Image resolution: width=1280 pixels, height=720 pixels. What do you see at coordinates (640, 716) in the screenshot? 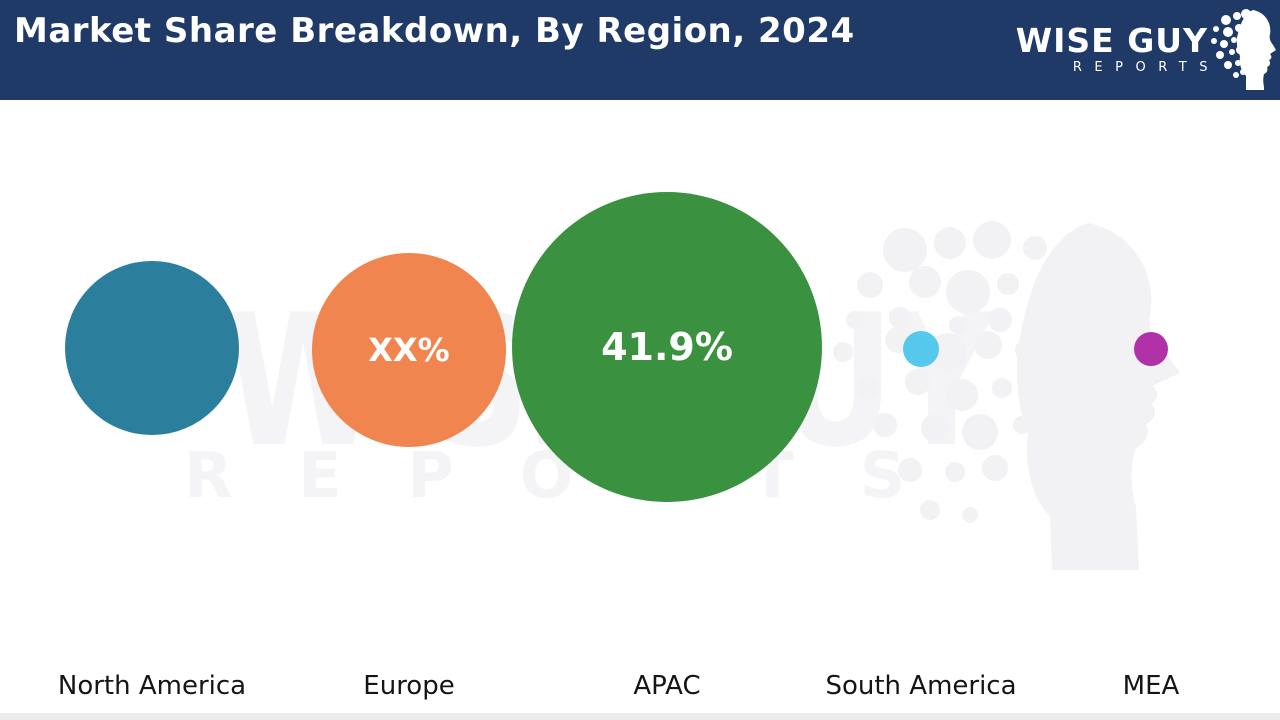
I see `footer-strip` at bounding box center [640, 716].